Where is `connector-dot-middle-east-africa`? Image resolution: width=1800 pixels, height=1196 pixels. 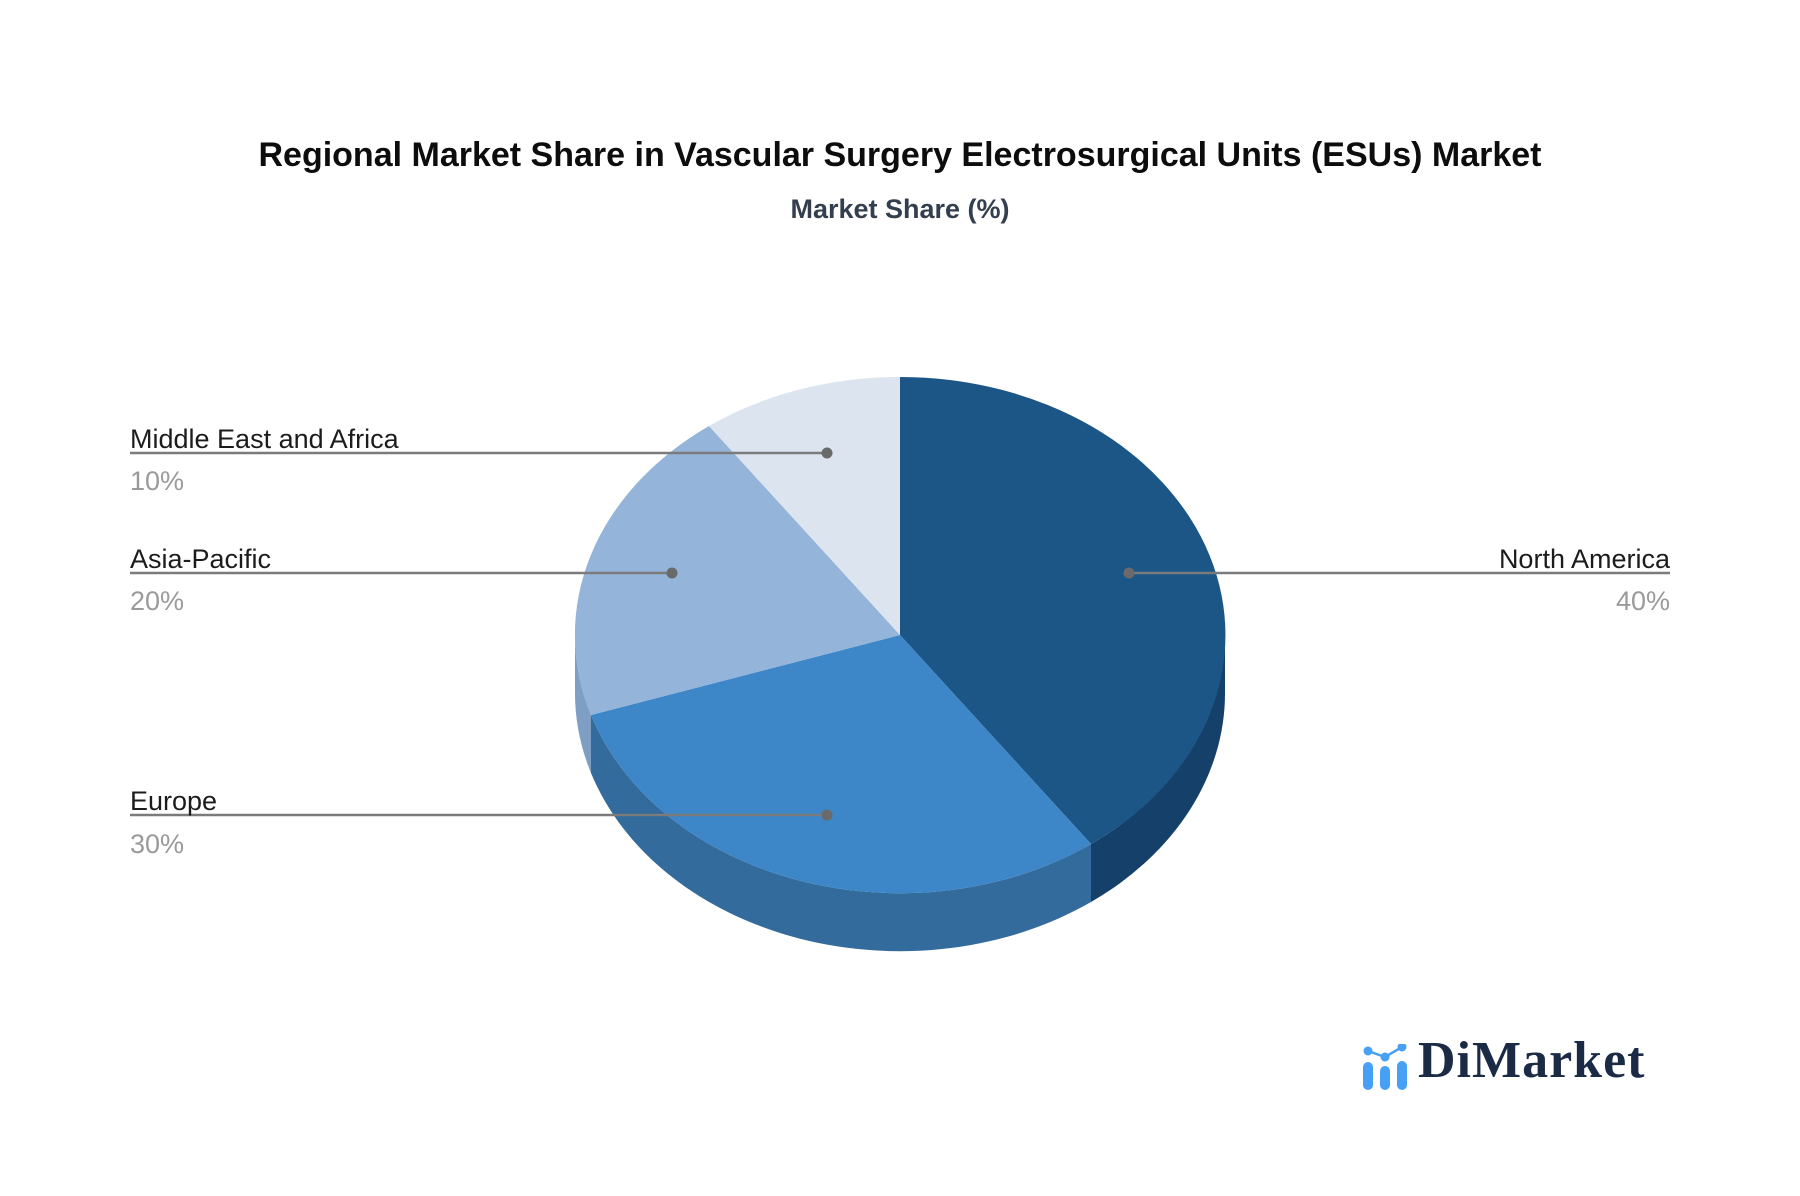
connector-dot-middle-east-africa is located at coordinates (827, 453).